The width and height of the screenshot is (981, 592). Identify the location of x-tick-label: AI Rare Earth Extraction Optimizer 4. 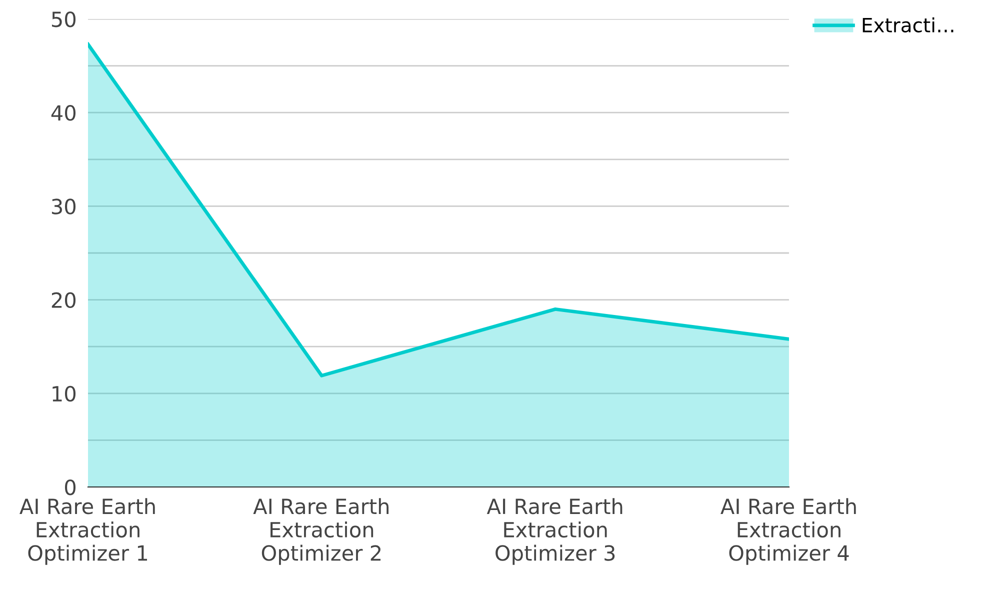
(788, 531).